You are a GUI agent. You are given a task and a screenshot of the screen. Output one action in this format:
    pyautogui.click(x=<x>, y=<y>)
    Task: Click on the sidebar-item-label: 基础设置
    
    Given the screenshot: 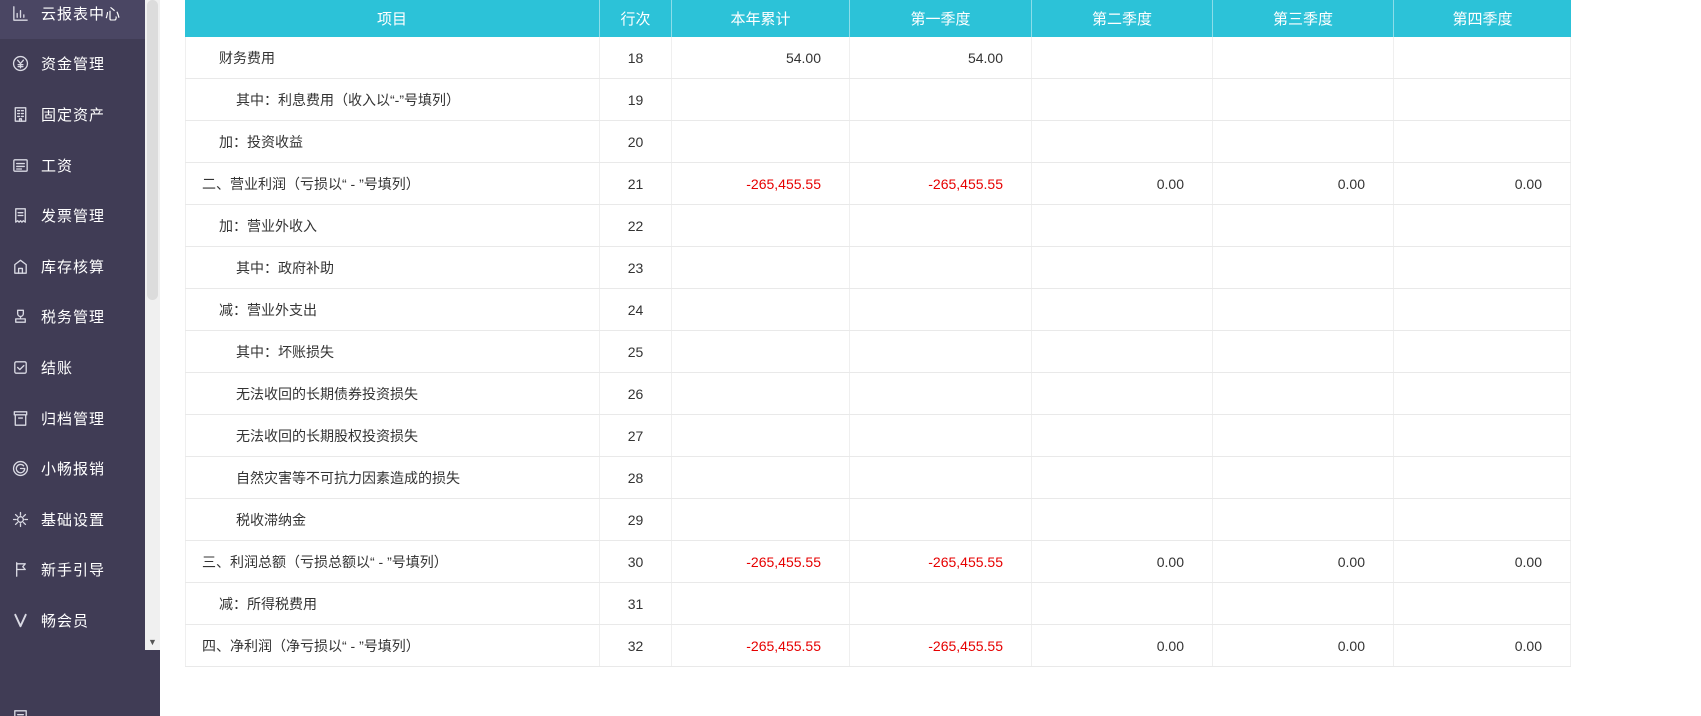 What is the action you would take?
    pyautogui.click(x=73, y=520)
    